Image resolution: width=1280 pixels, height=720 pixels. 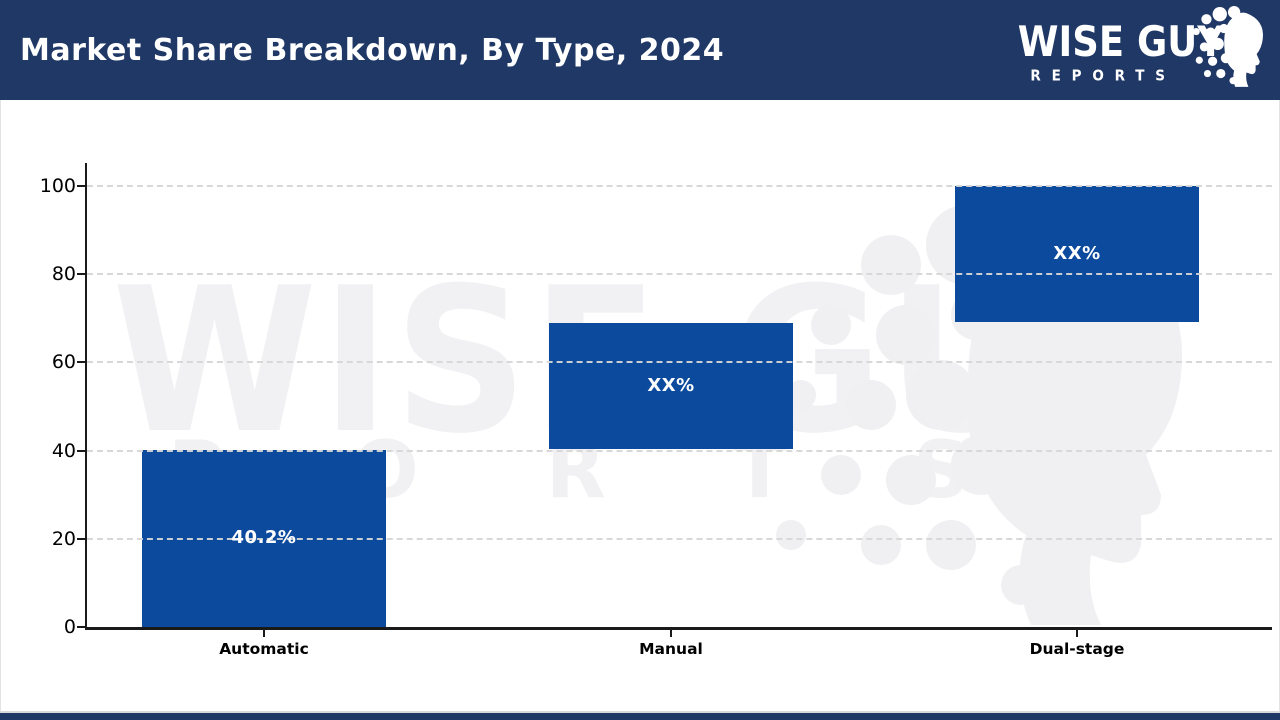 I want to click on y-axis-tick-label: 100, so click(x=57, y=186).